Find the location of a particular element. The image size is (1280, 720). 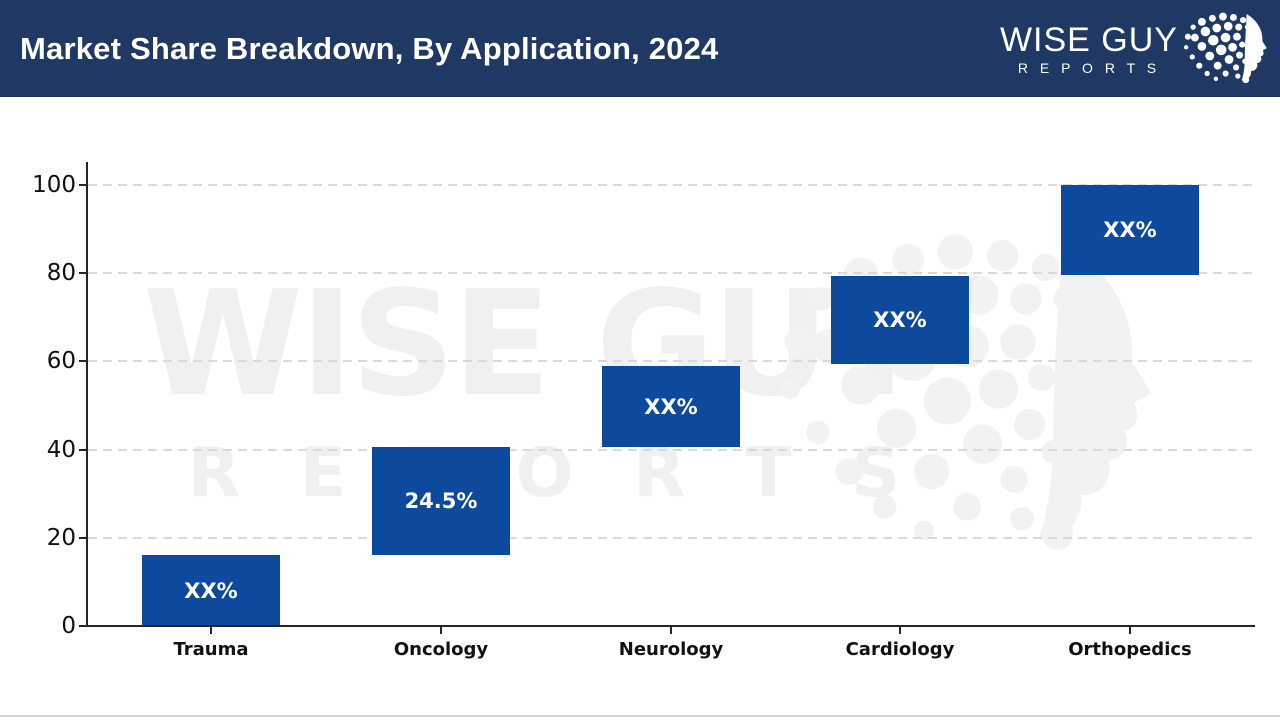

category-label-orthopedics: Orthopedics is located at coordinates (1130, 649).